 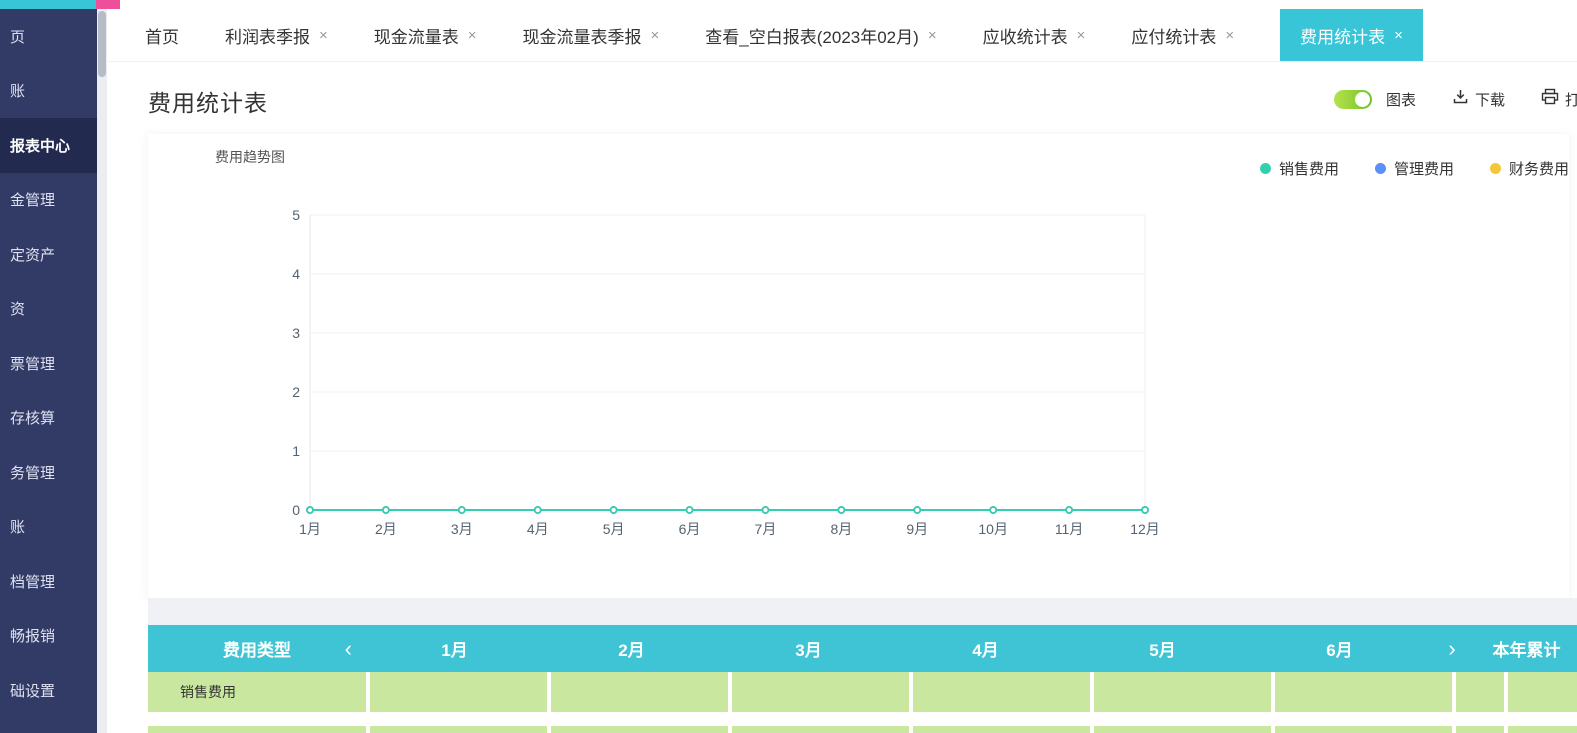 I want to click on tab-label: 利润表季报, so click(x=267, y=37).